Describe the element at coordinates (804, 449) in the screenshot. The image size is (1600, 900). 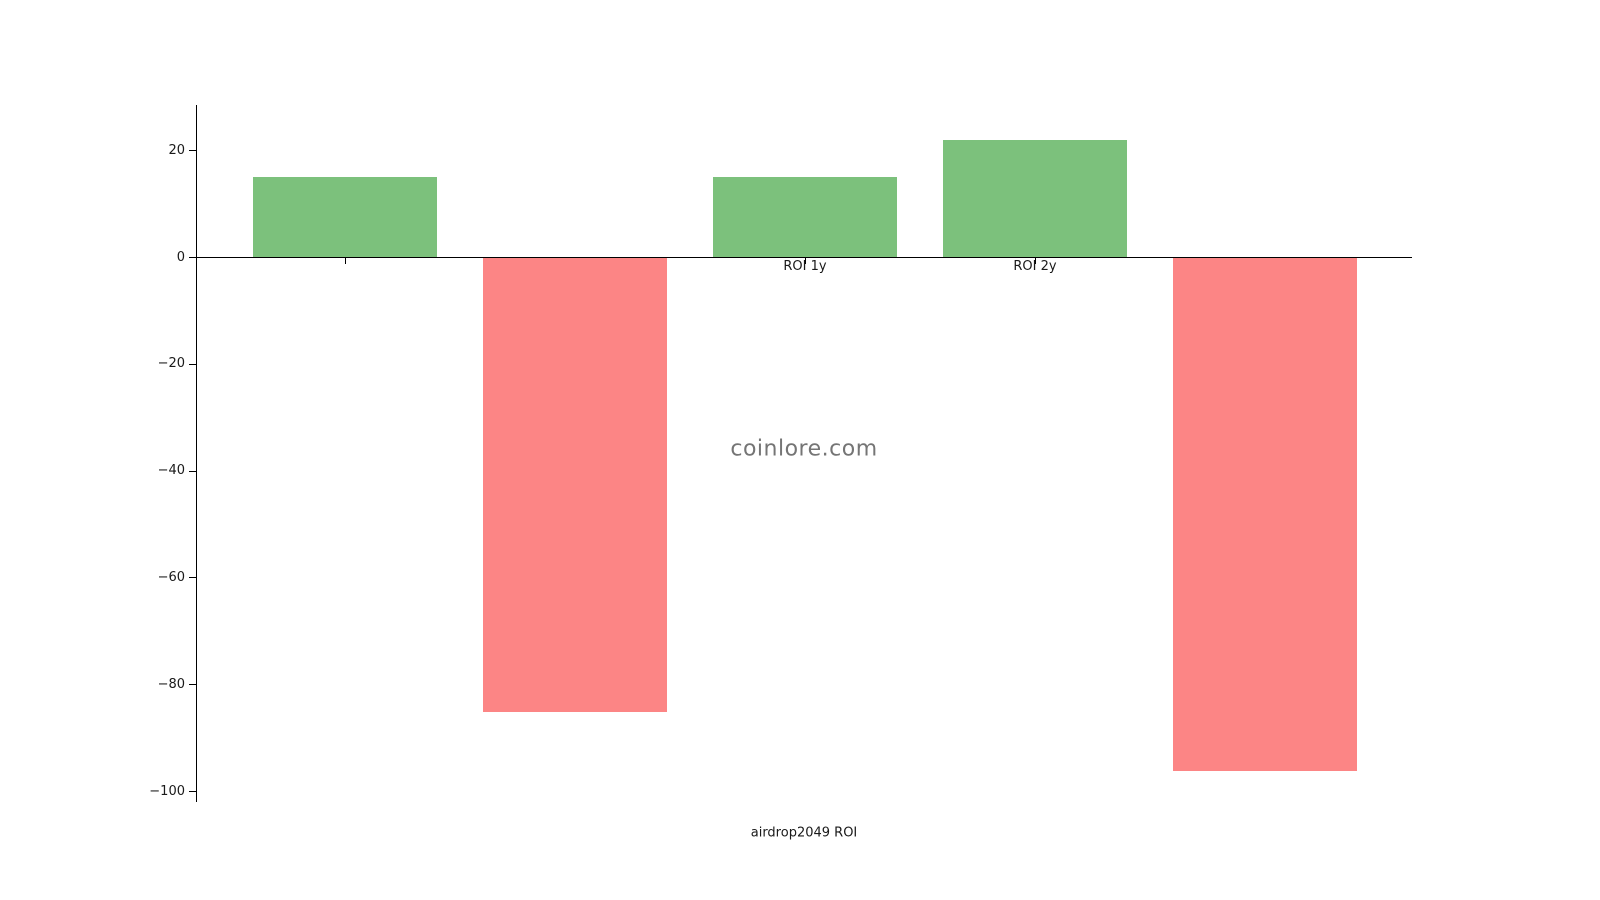
I see `watermark-text: coinlore.com` at that location.